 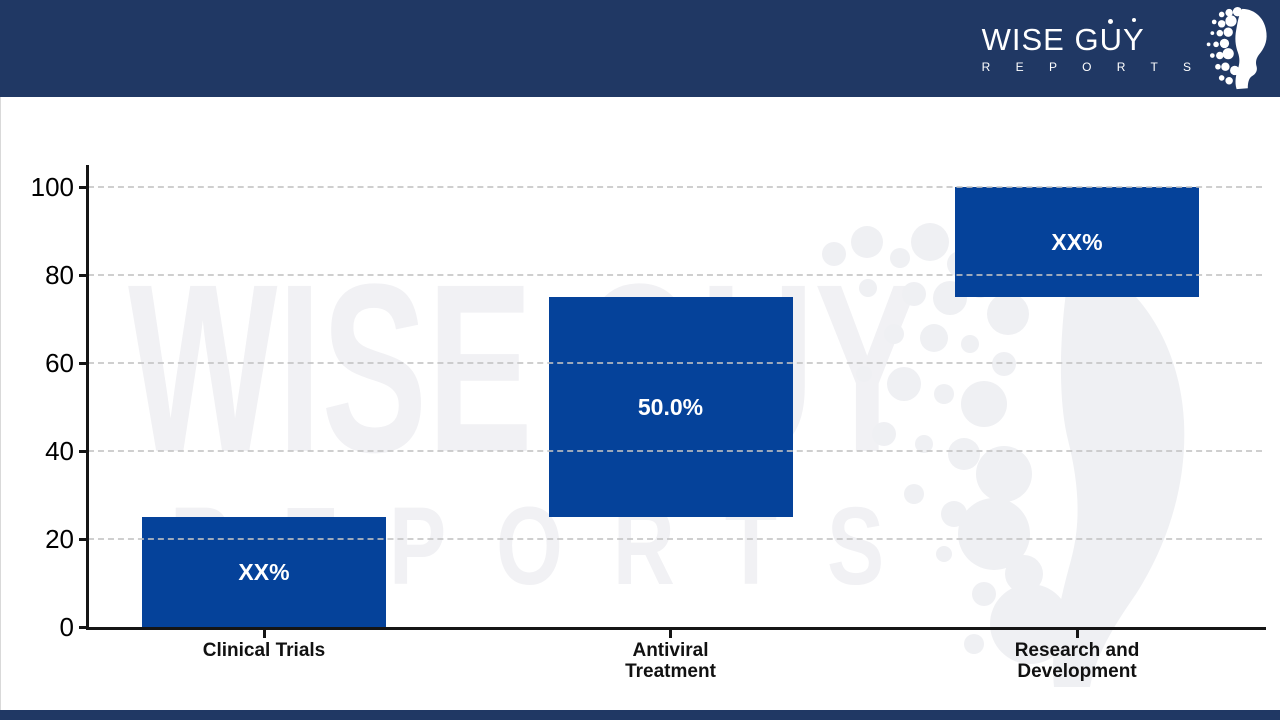 I want to click on wise-guy-reports-logo: WISE GUY R E P O R T S, so click(x=1128, y=48).